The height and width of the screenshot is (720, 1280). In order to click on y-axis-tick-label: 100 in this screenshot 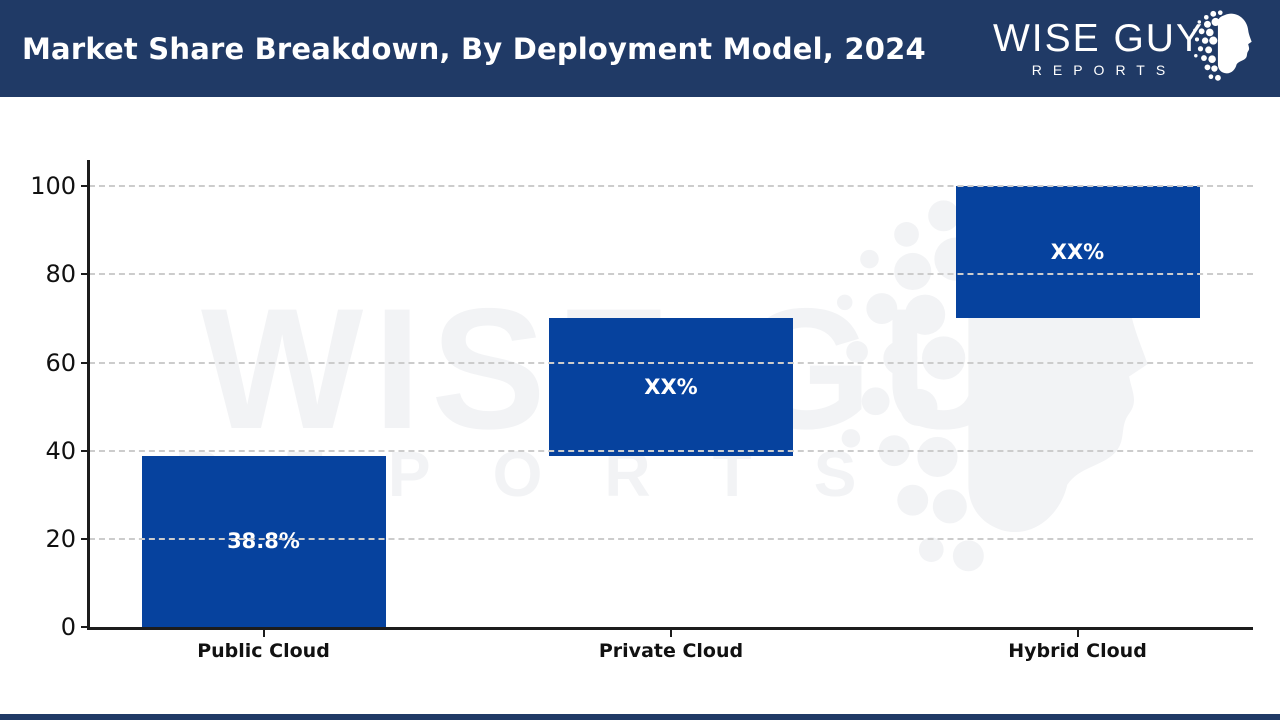, I will do `click(53, 186)`.